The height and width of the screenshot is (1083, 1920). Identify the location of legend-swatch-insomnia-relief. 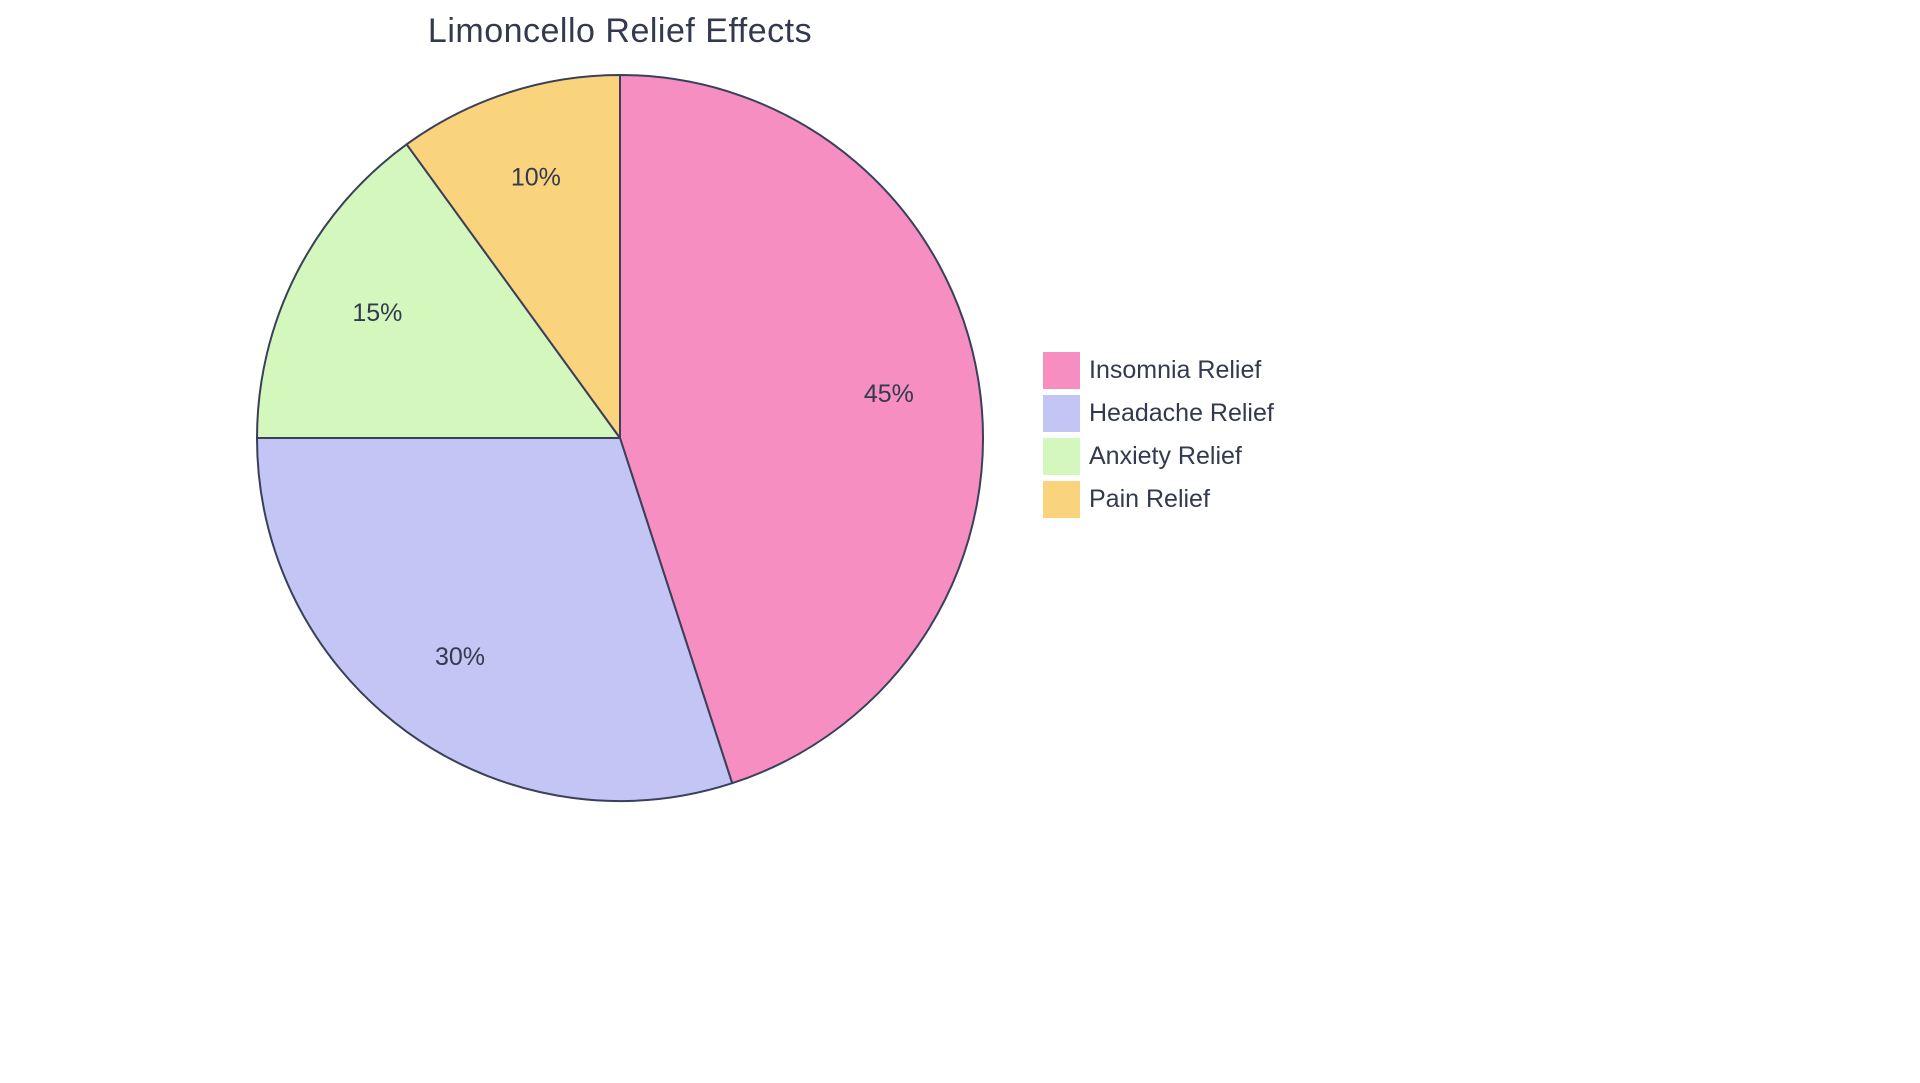
(1061, 370).